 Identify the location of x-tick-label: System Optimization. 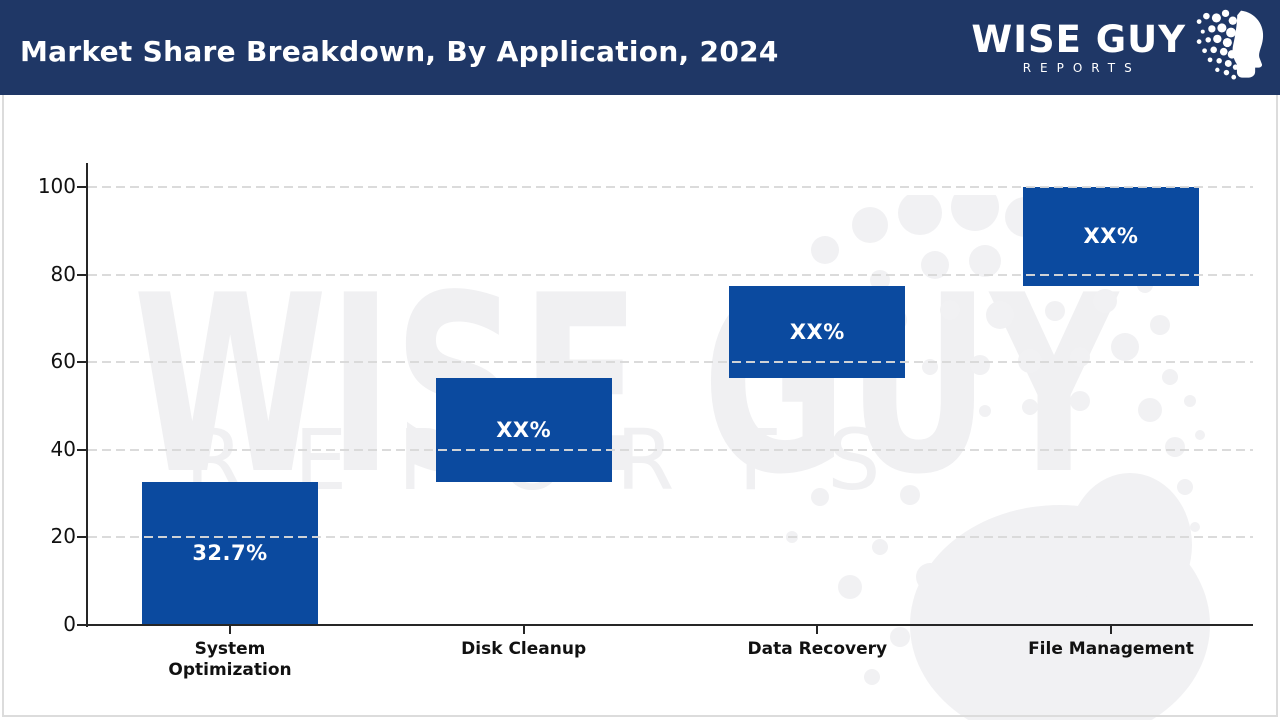
(230, 660).